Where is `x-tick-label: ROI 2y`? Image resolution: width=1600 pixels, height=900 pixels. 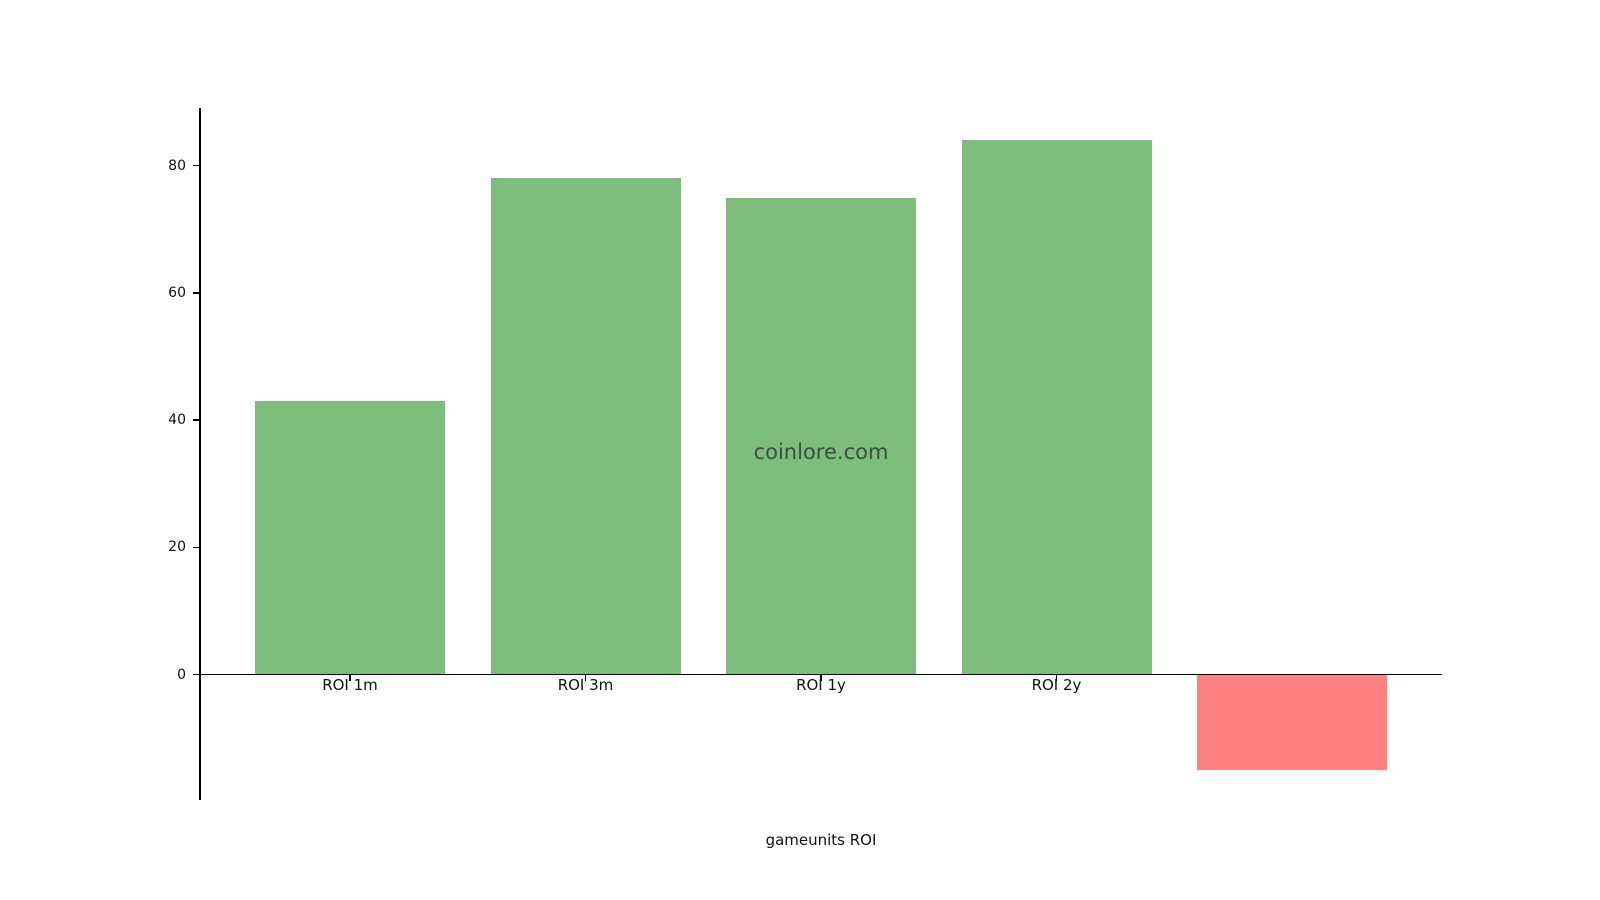
x-tick-label: ROI 2y is located at coordinates (1056, 685).